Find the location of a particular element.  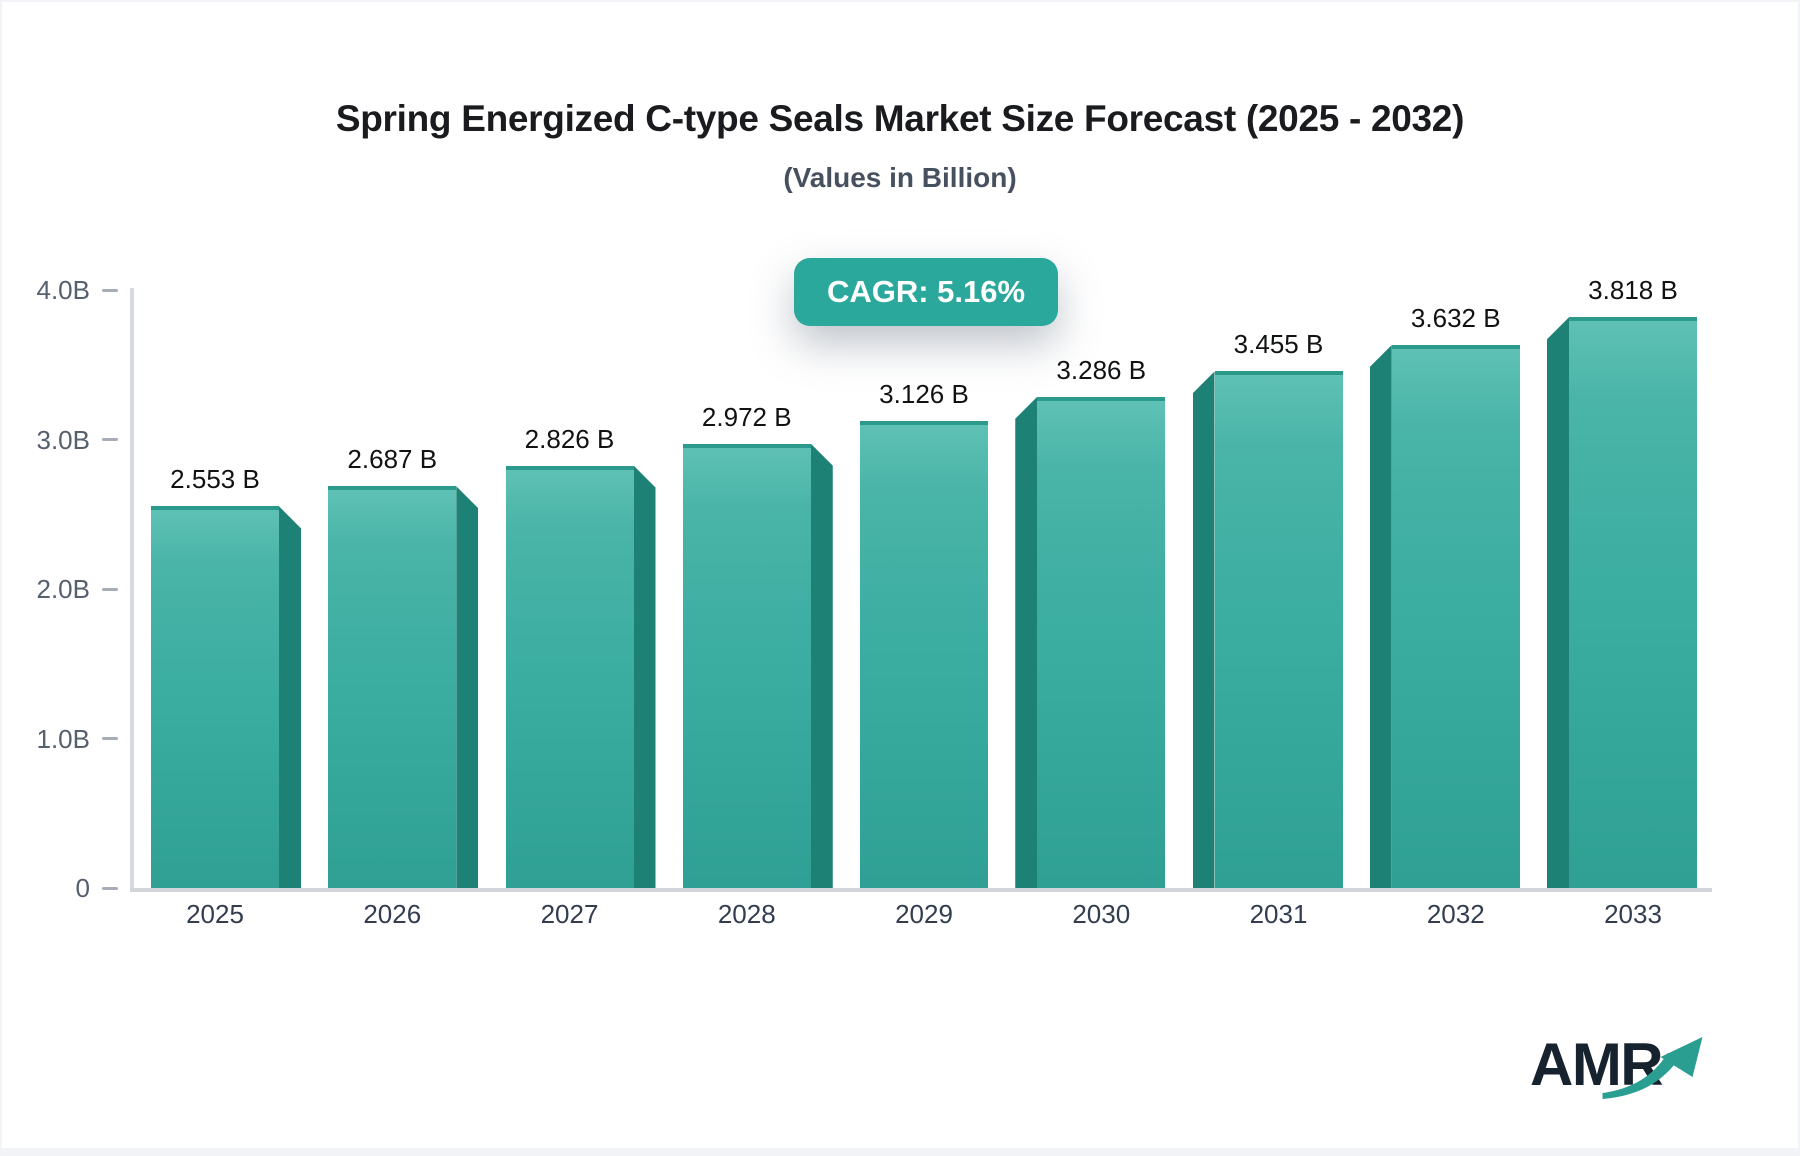

bar-value-label: 3.632 B is located at coordinates (1455, 318).